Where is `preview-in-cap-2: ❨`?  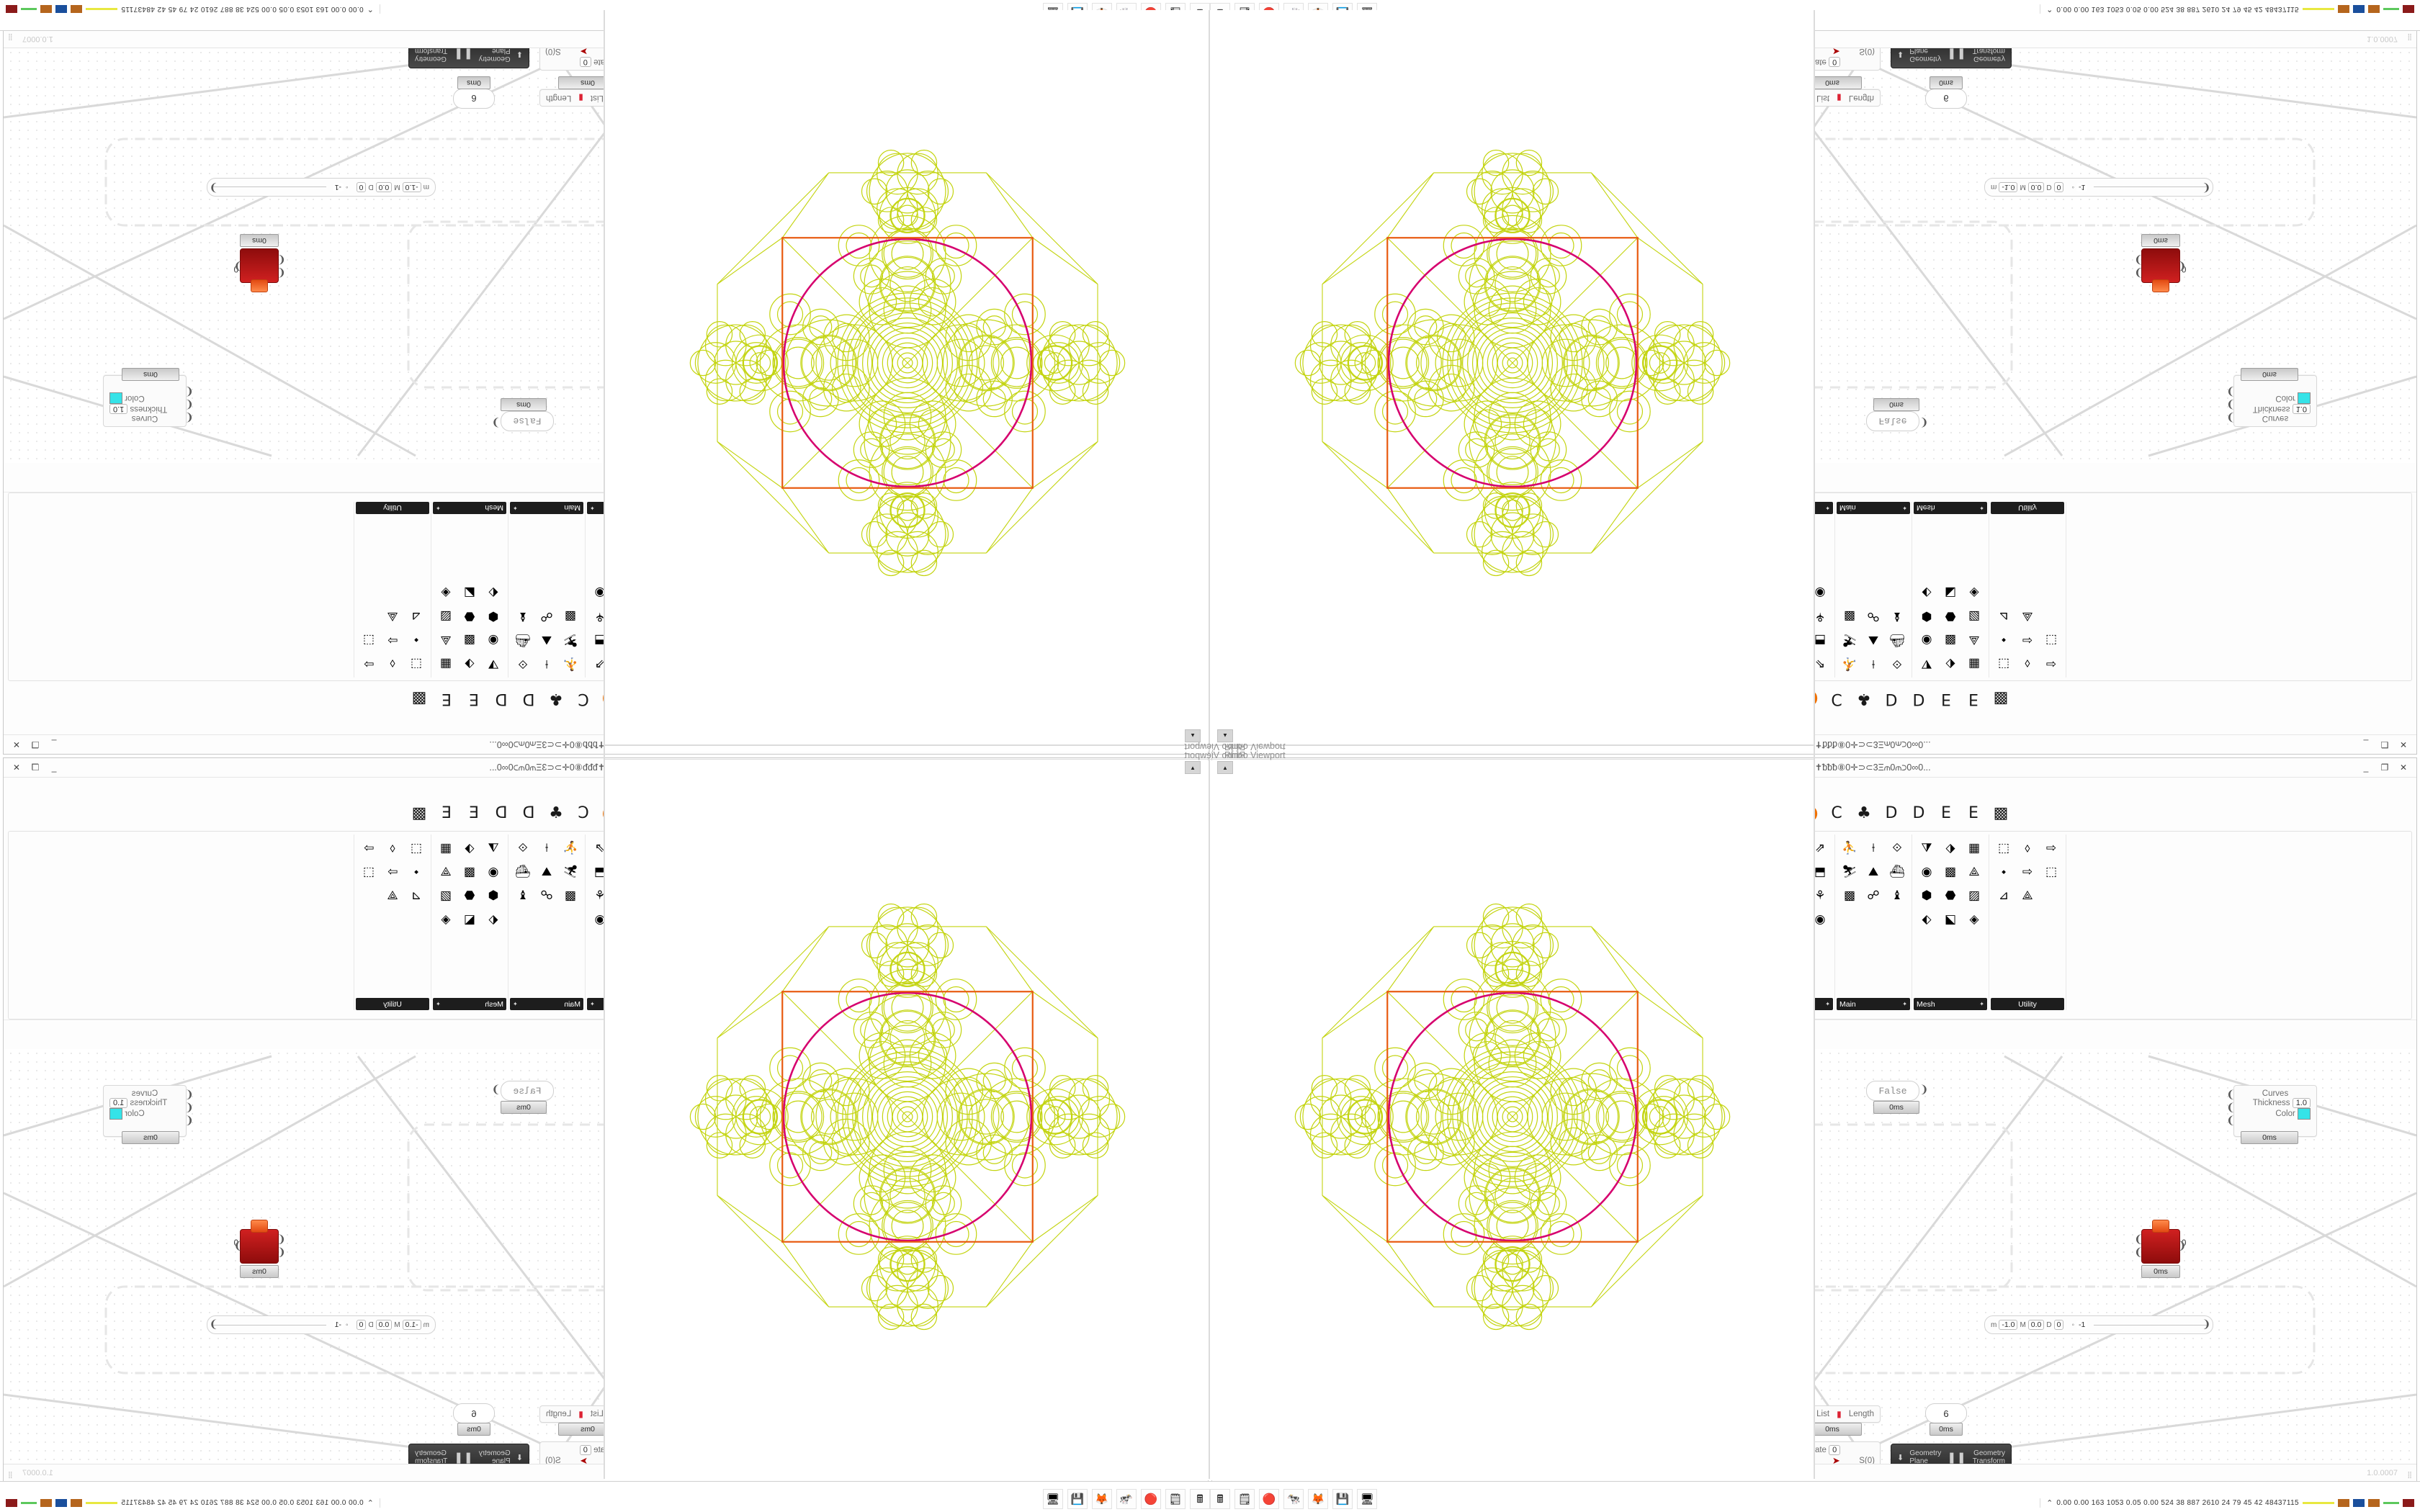
preview-in-cap-2: ❨ is located at coordinates (2231, 1108).